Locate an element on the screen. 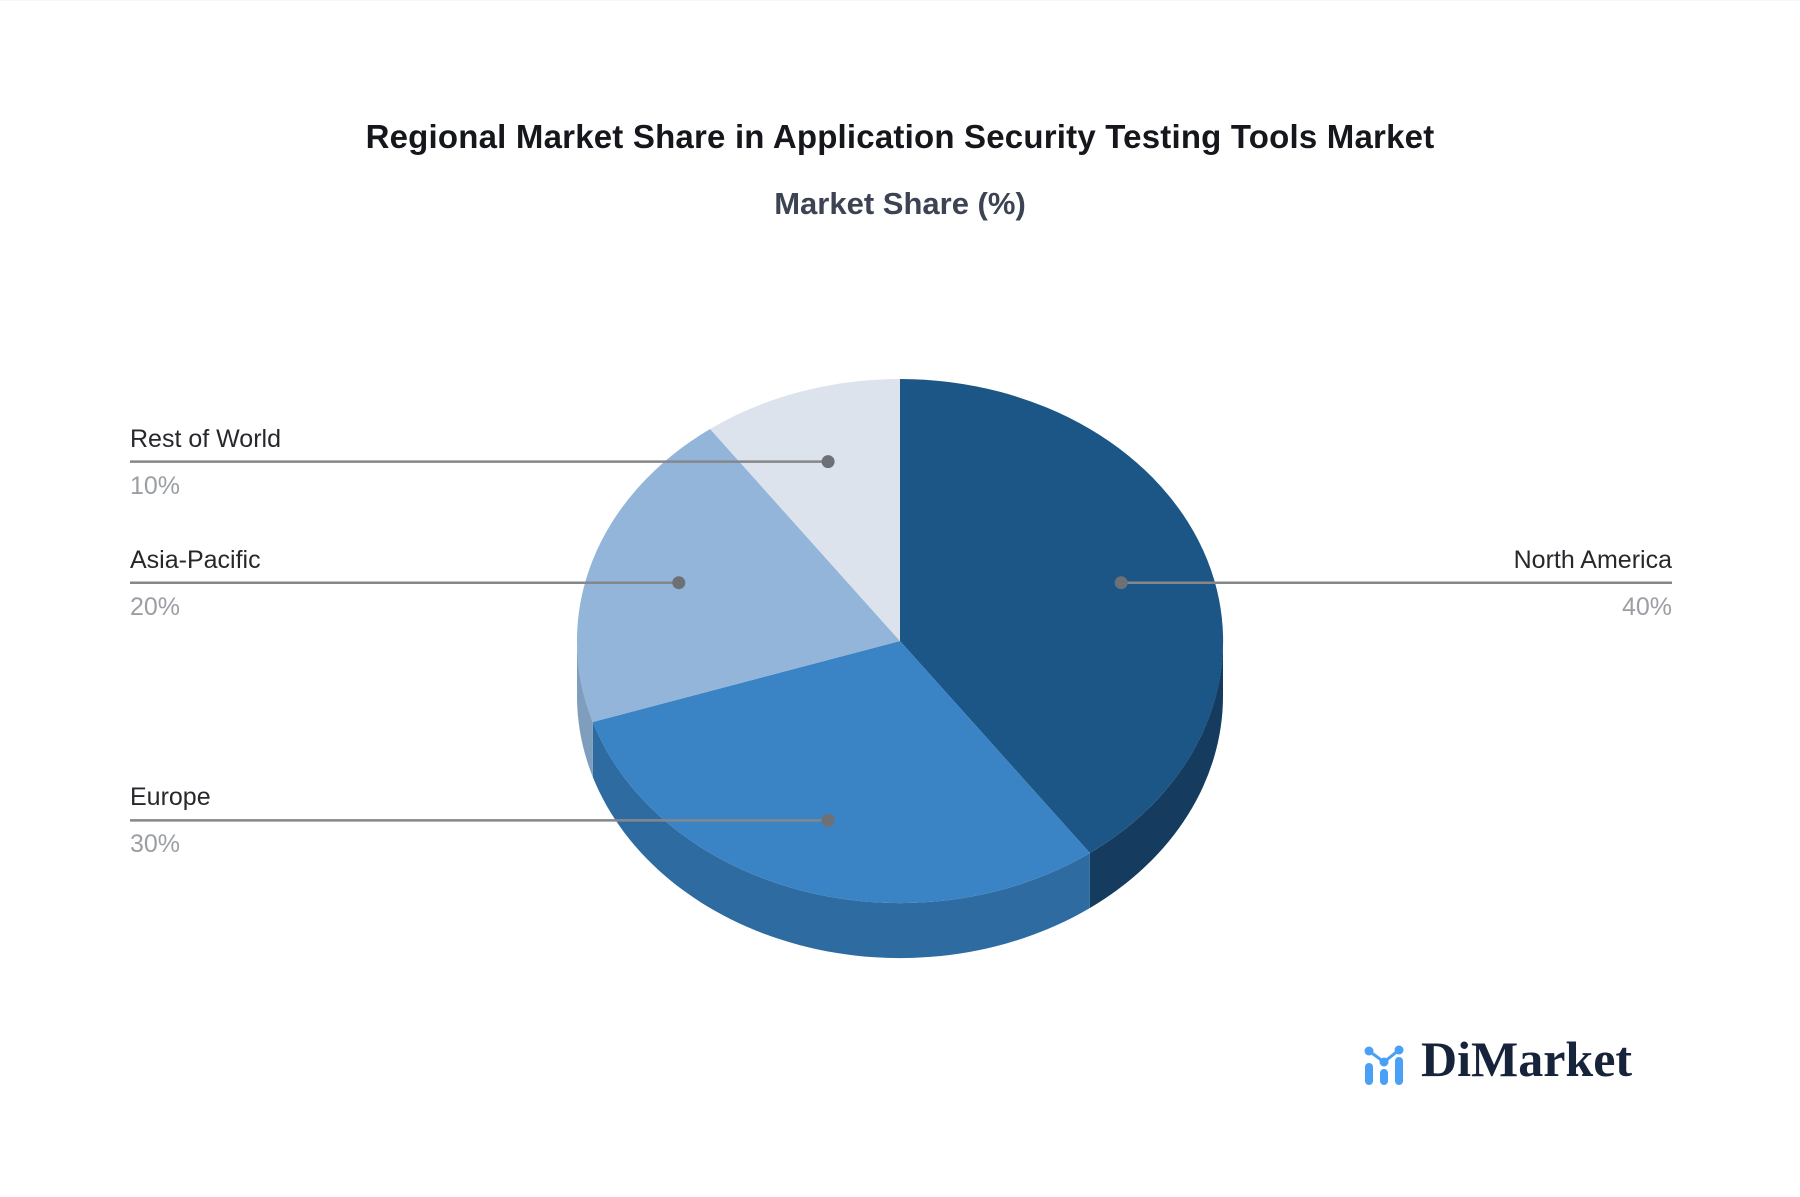  brand-logo-text: DiMarket is located at coordinates (1527, 1059).